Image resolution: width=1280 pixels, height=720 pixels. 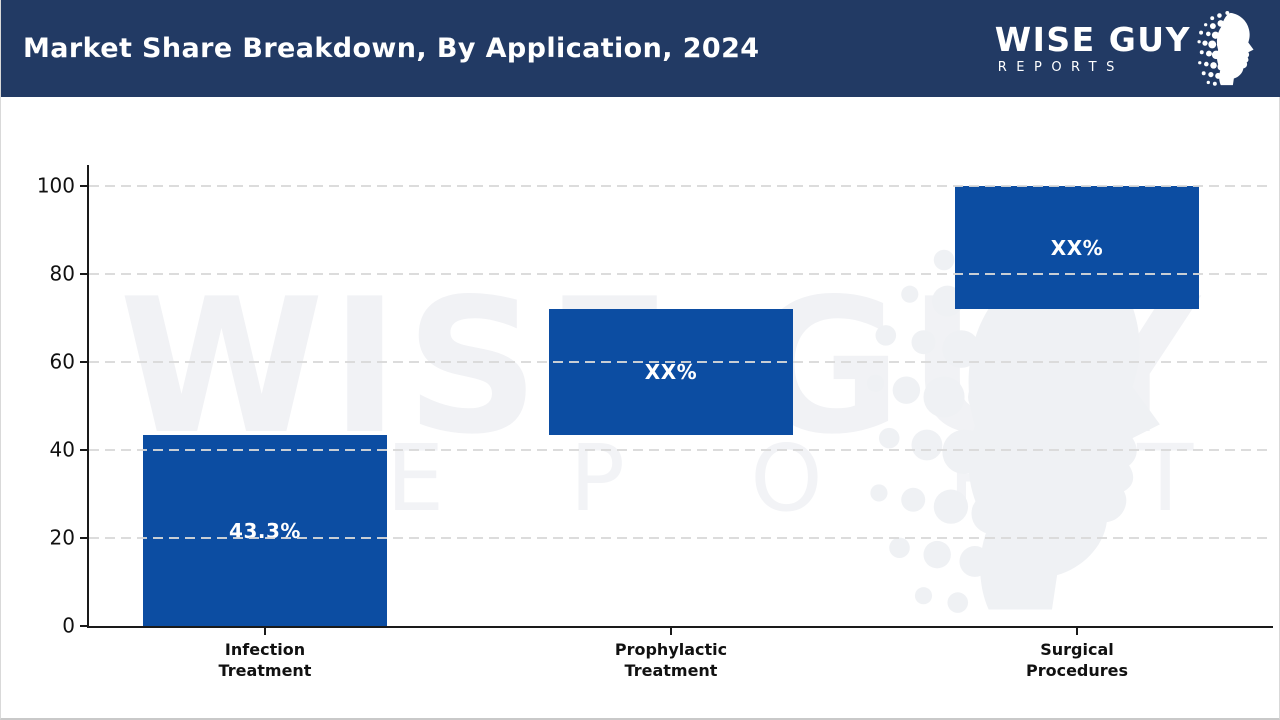 What do you see at coordinates (62, 537) in the screenshot?
I see `y-tick-label-20: 20` at bounding box center [62, 537].